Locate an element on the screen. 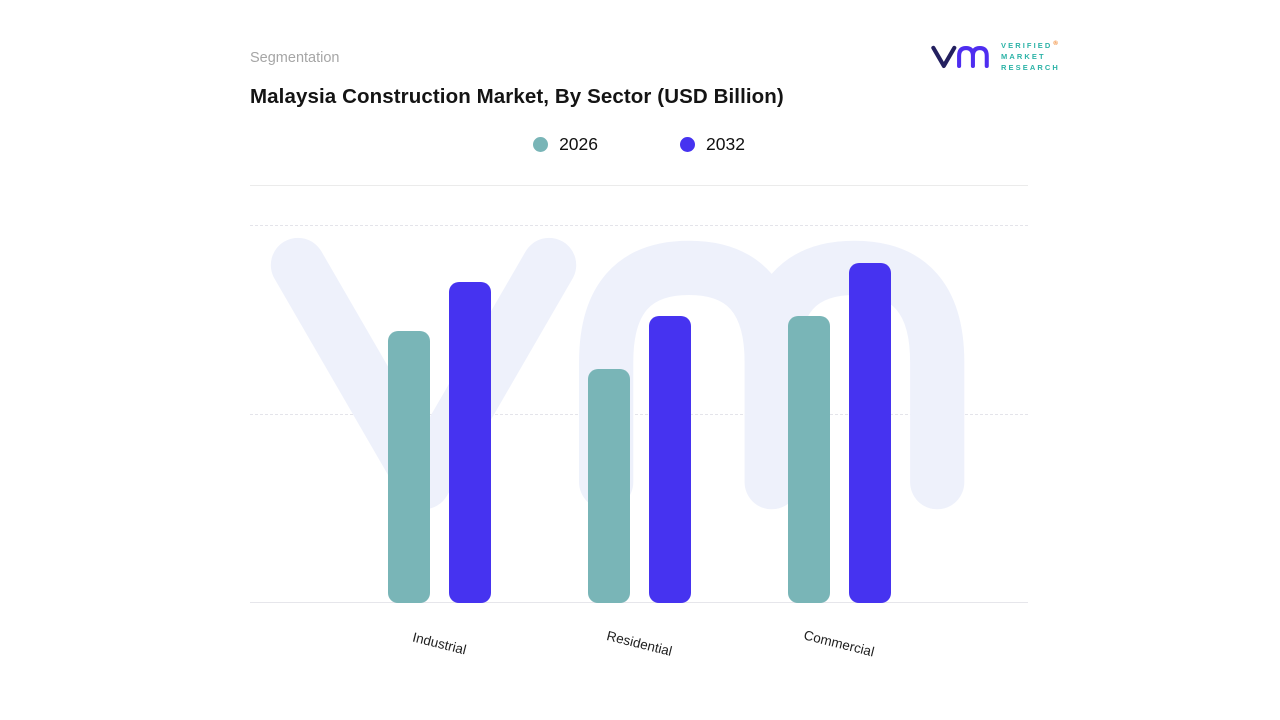  brand-logo: VERIFIED® MARKET RESEARCH is located at coordinates (995, 57).